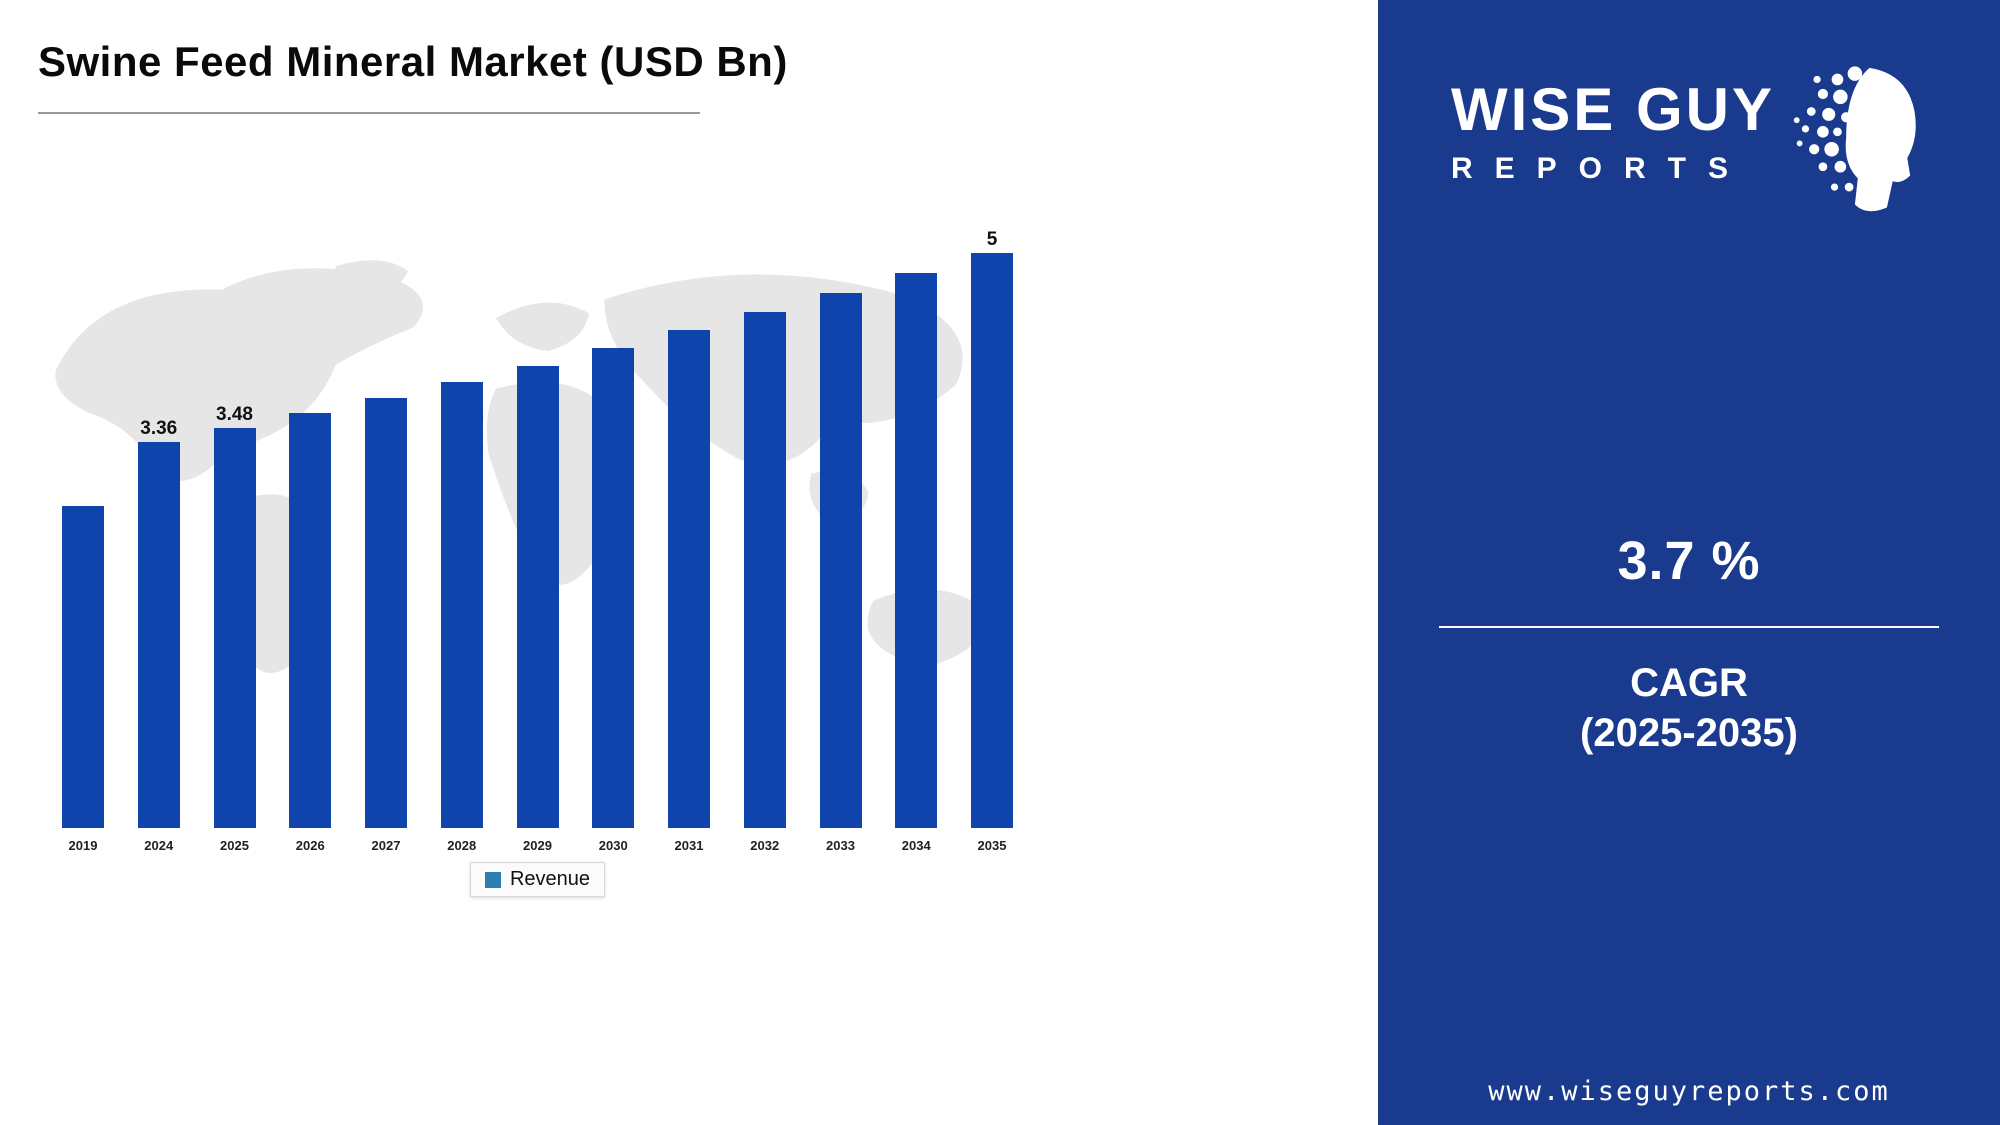 This screenshot has width=2000, height=1125. Describe the element at coordinates (1689, 733) in the screenshot. I see `cagr-range: (2025-2035)` at that location.